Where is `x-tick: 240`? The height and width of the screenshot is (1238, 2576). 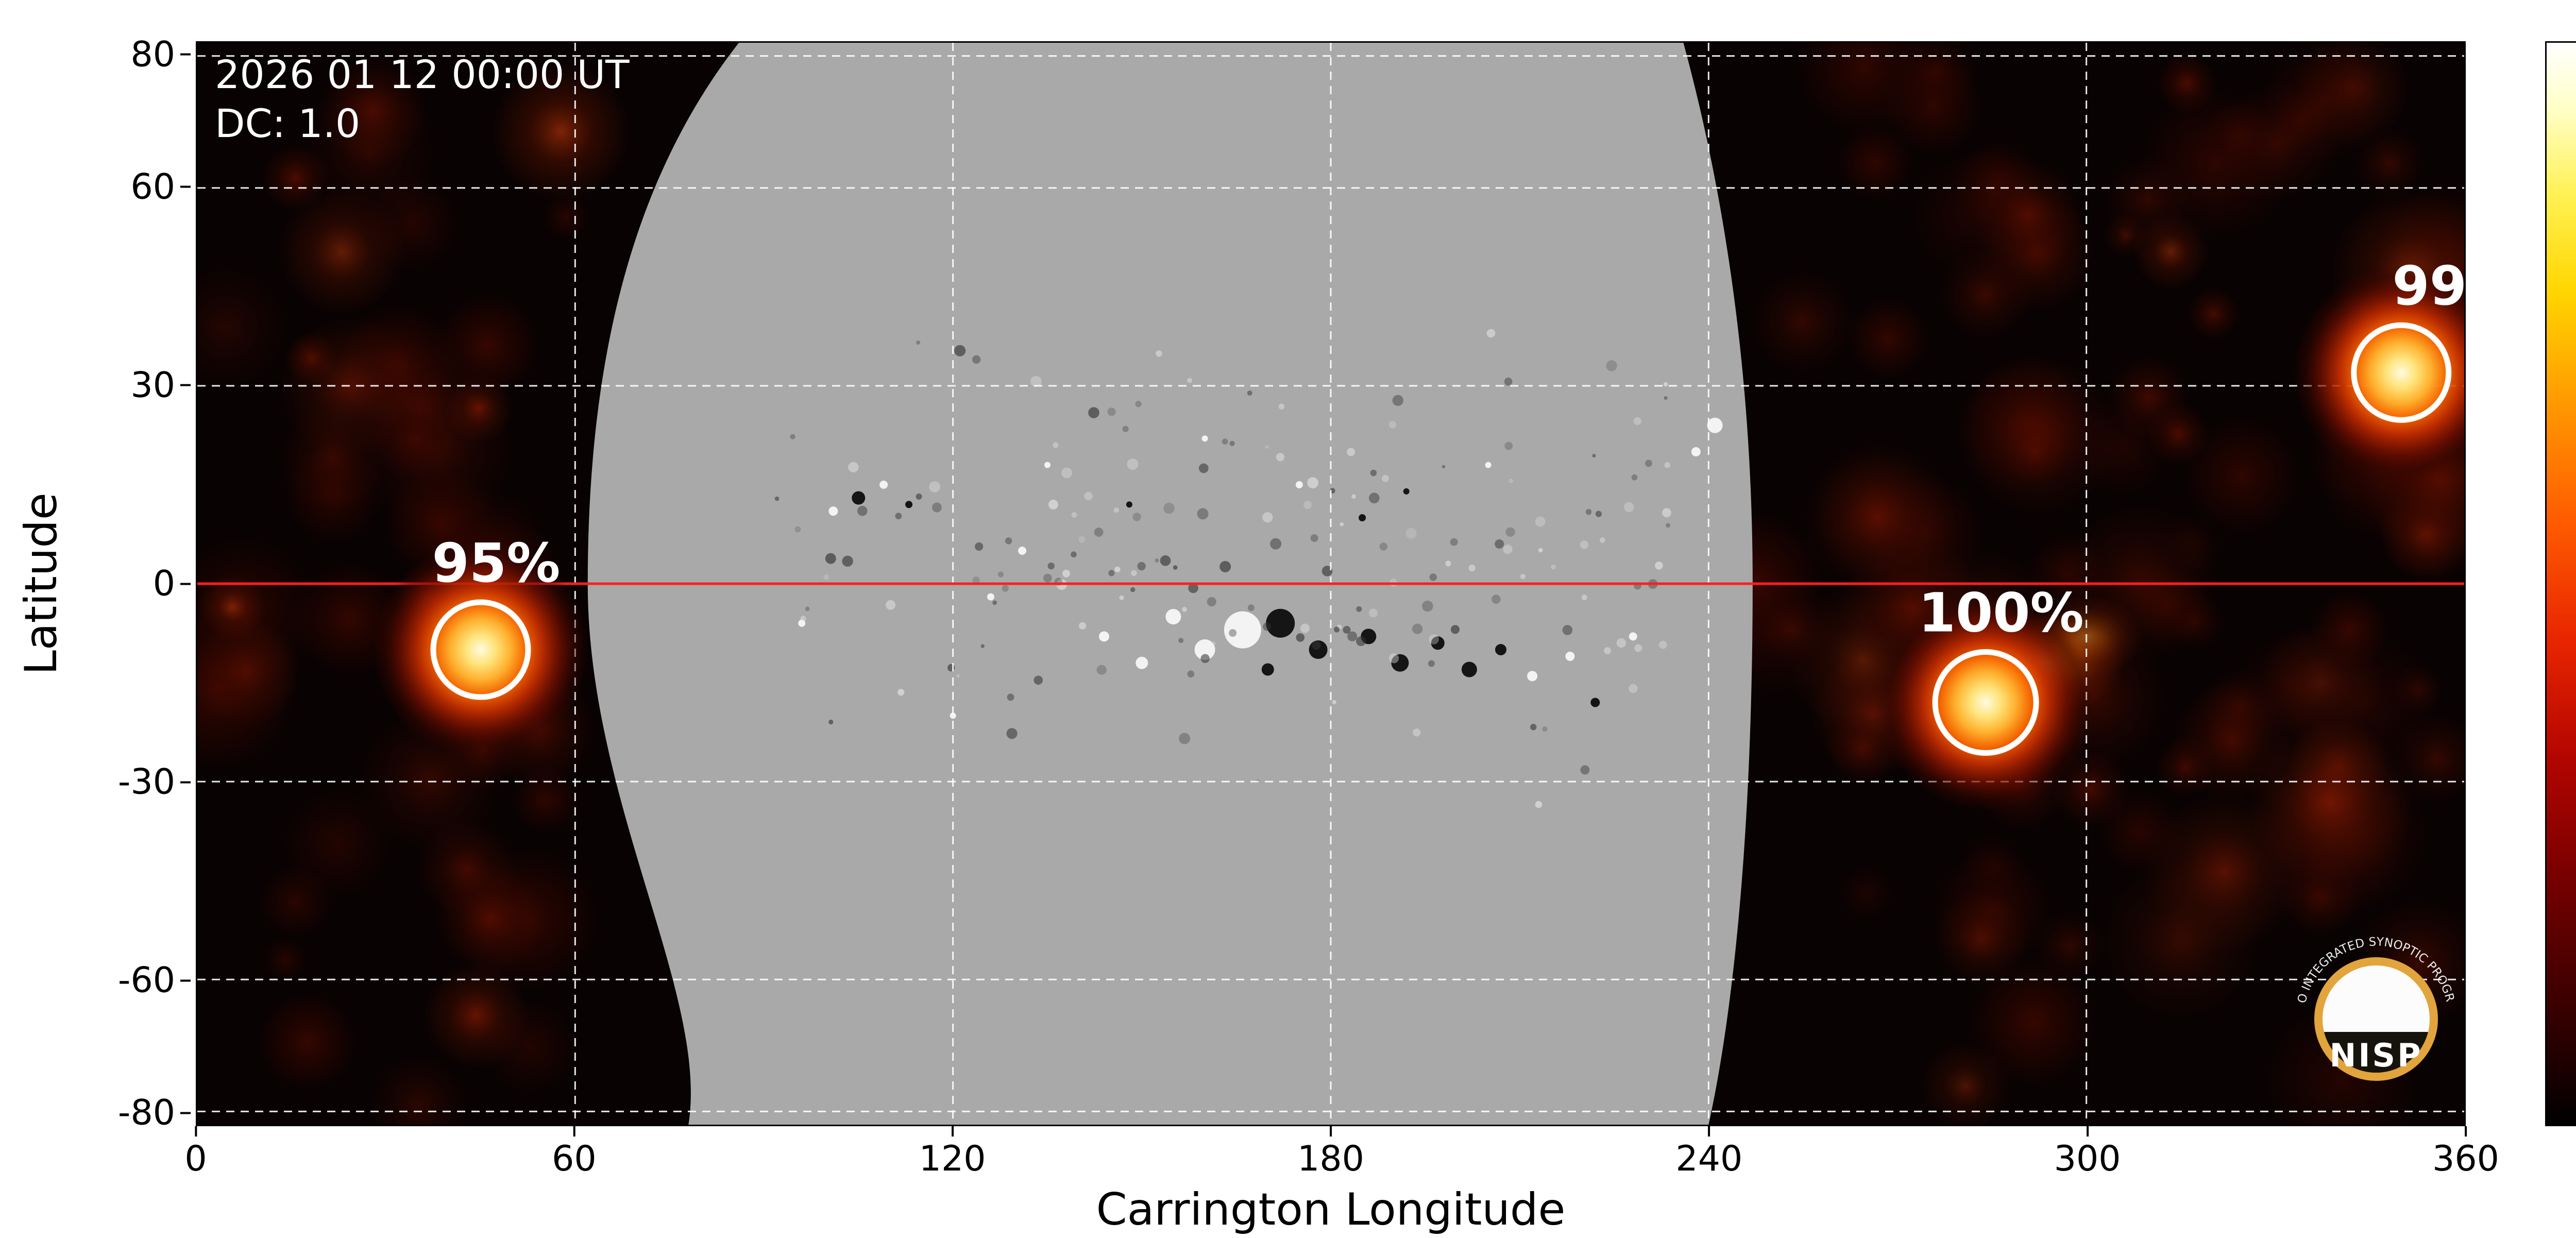
x-tick: 240 is located at coordinates (1708, 1152).